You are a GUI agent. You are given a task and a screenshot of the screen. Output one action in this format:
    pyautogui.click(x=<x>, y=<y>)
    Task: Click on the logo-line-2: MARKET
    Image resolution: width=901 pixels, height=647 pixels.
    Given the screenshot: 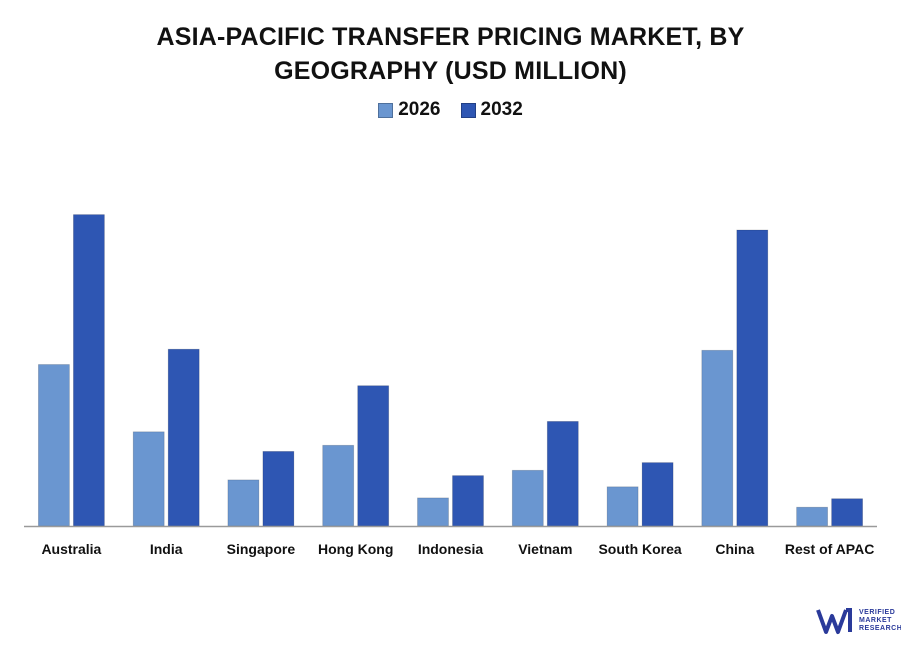 What is the action you would take?
    pyautogui.click(x=875, y=620)
    